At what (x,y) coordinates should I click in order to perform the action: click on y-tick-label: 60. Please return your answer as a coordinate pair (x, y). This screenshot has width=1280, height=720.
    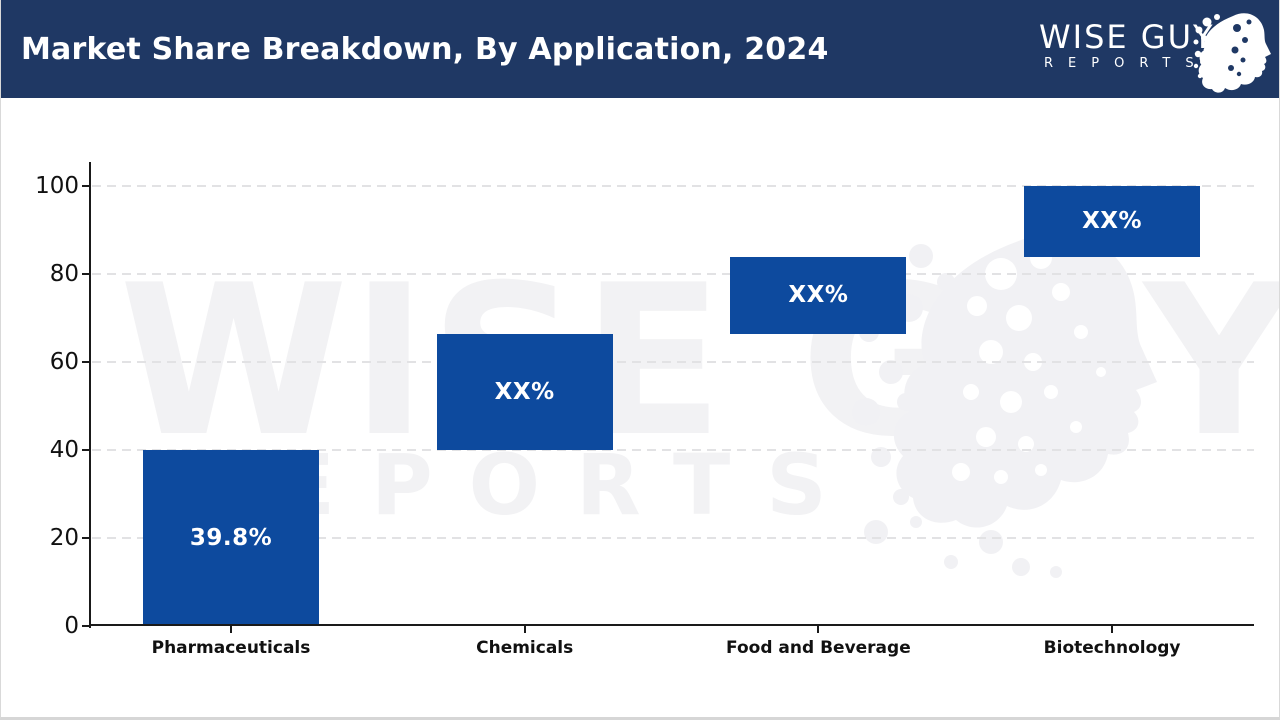
    Looking at the image, I should click on (64, 361).